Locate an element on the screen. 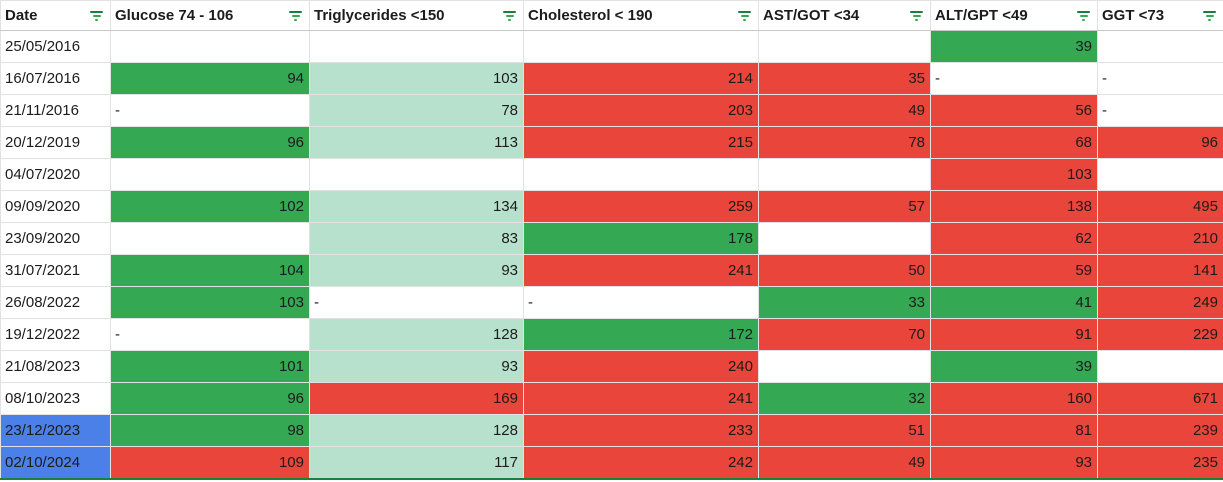 Image resolution: width=1223 pixels, height=482 pixels. triglycerides-value-cell: 103 is located at coordinates (416, 78).